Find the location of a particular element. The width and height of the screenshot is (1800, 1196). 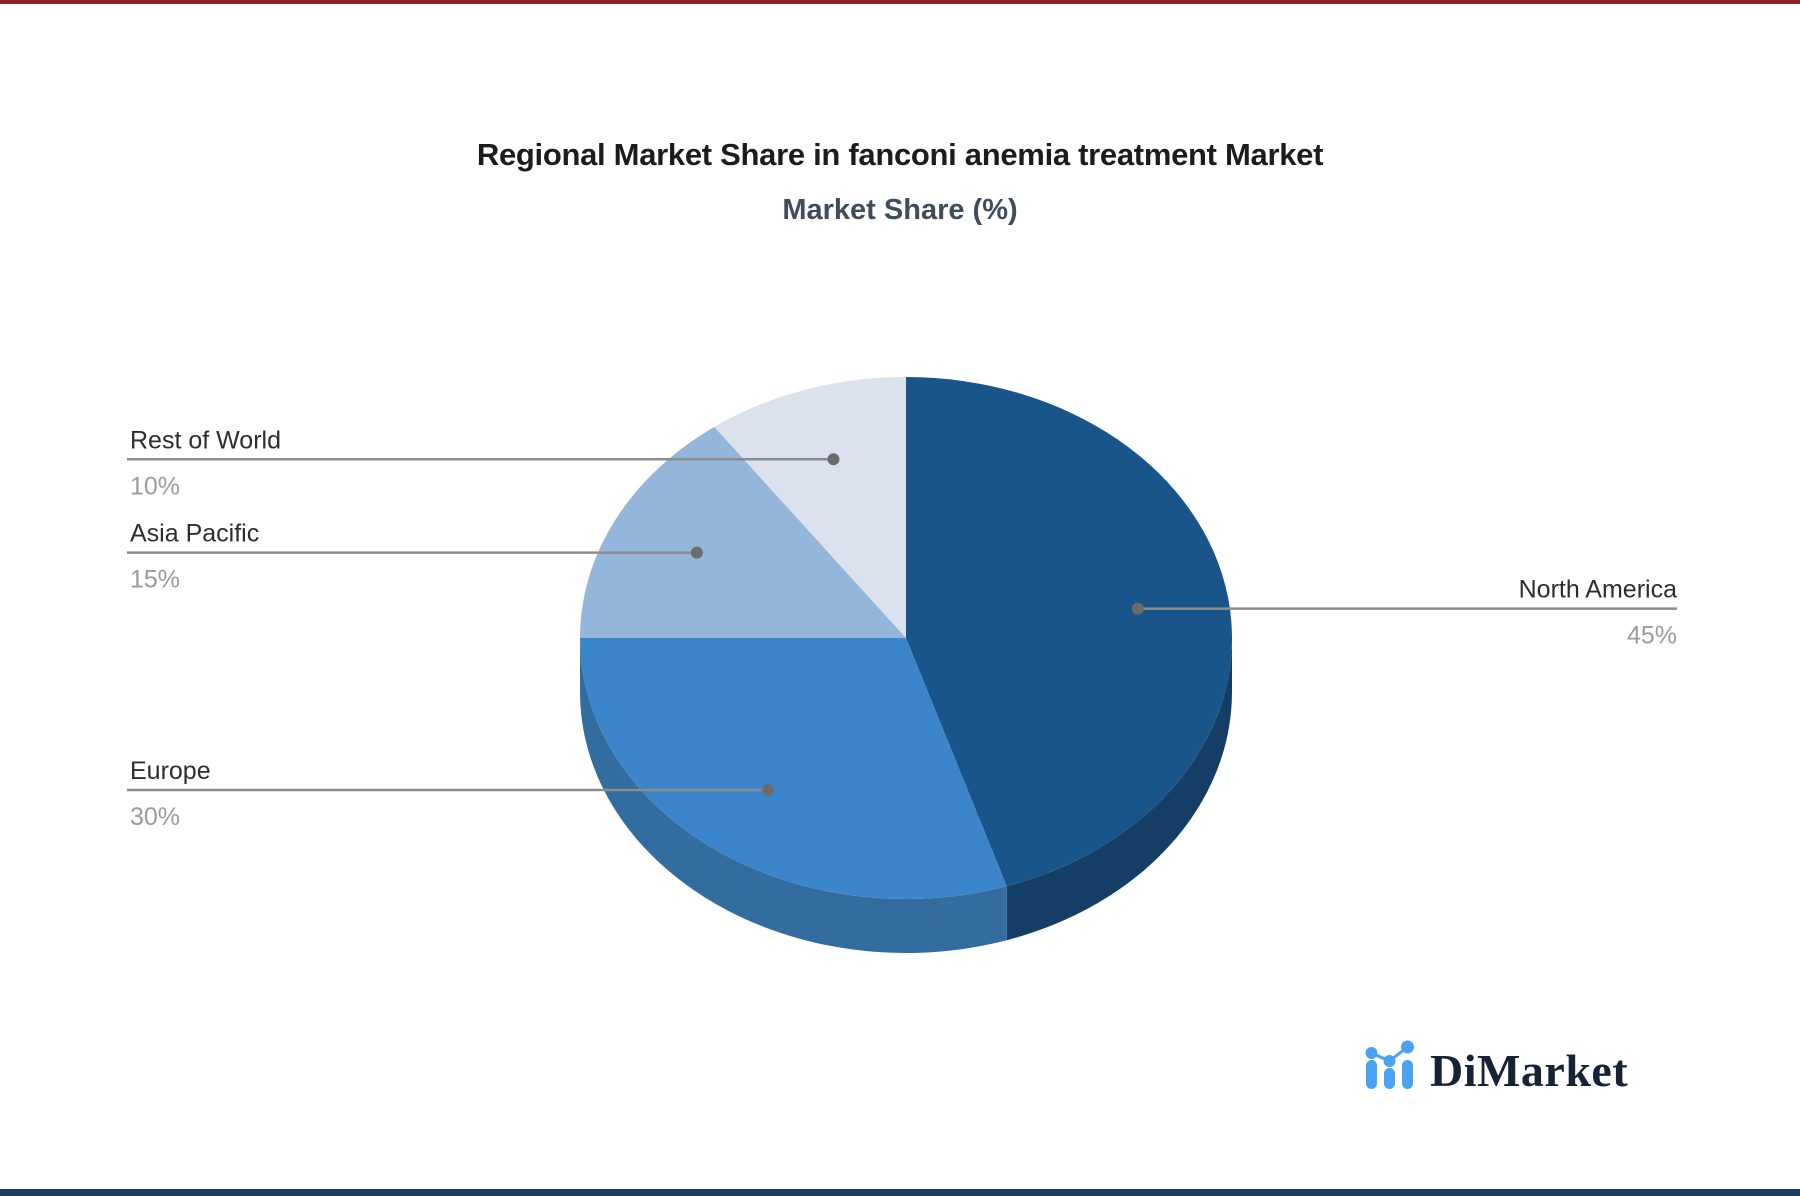

slice-label-north-america: North America is located at coordinates (1598, 590).